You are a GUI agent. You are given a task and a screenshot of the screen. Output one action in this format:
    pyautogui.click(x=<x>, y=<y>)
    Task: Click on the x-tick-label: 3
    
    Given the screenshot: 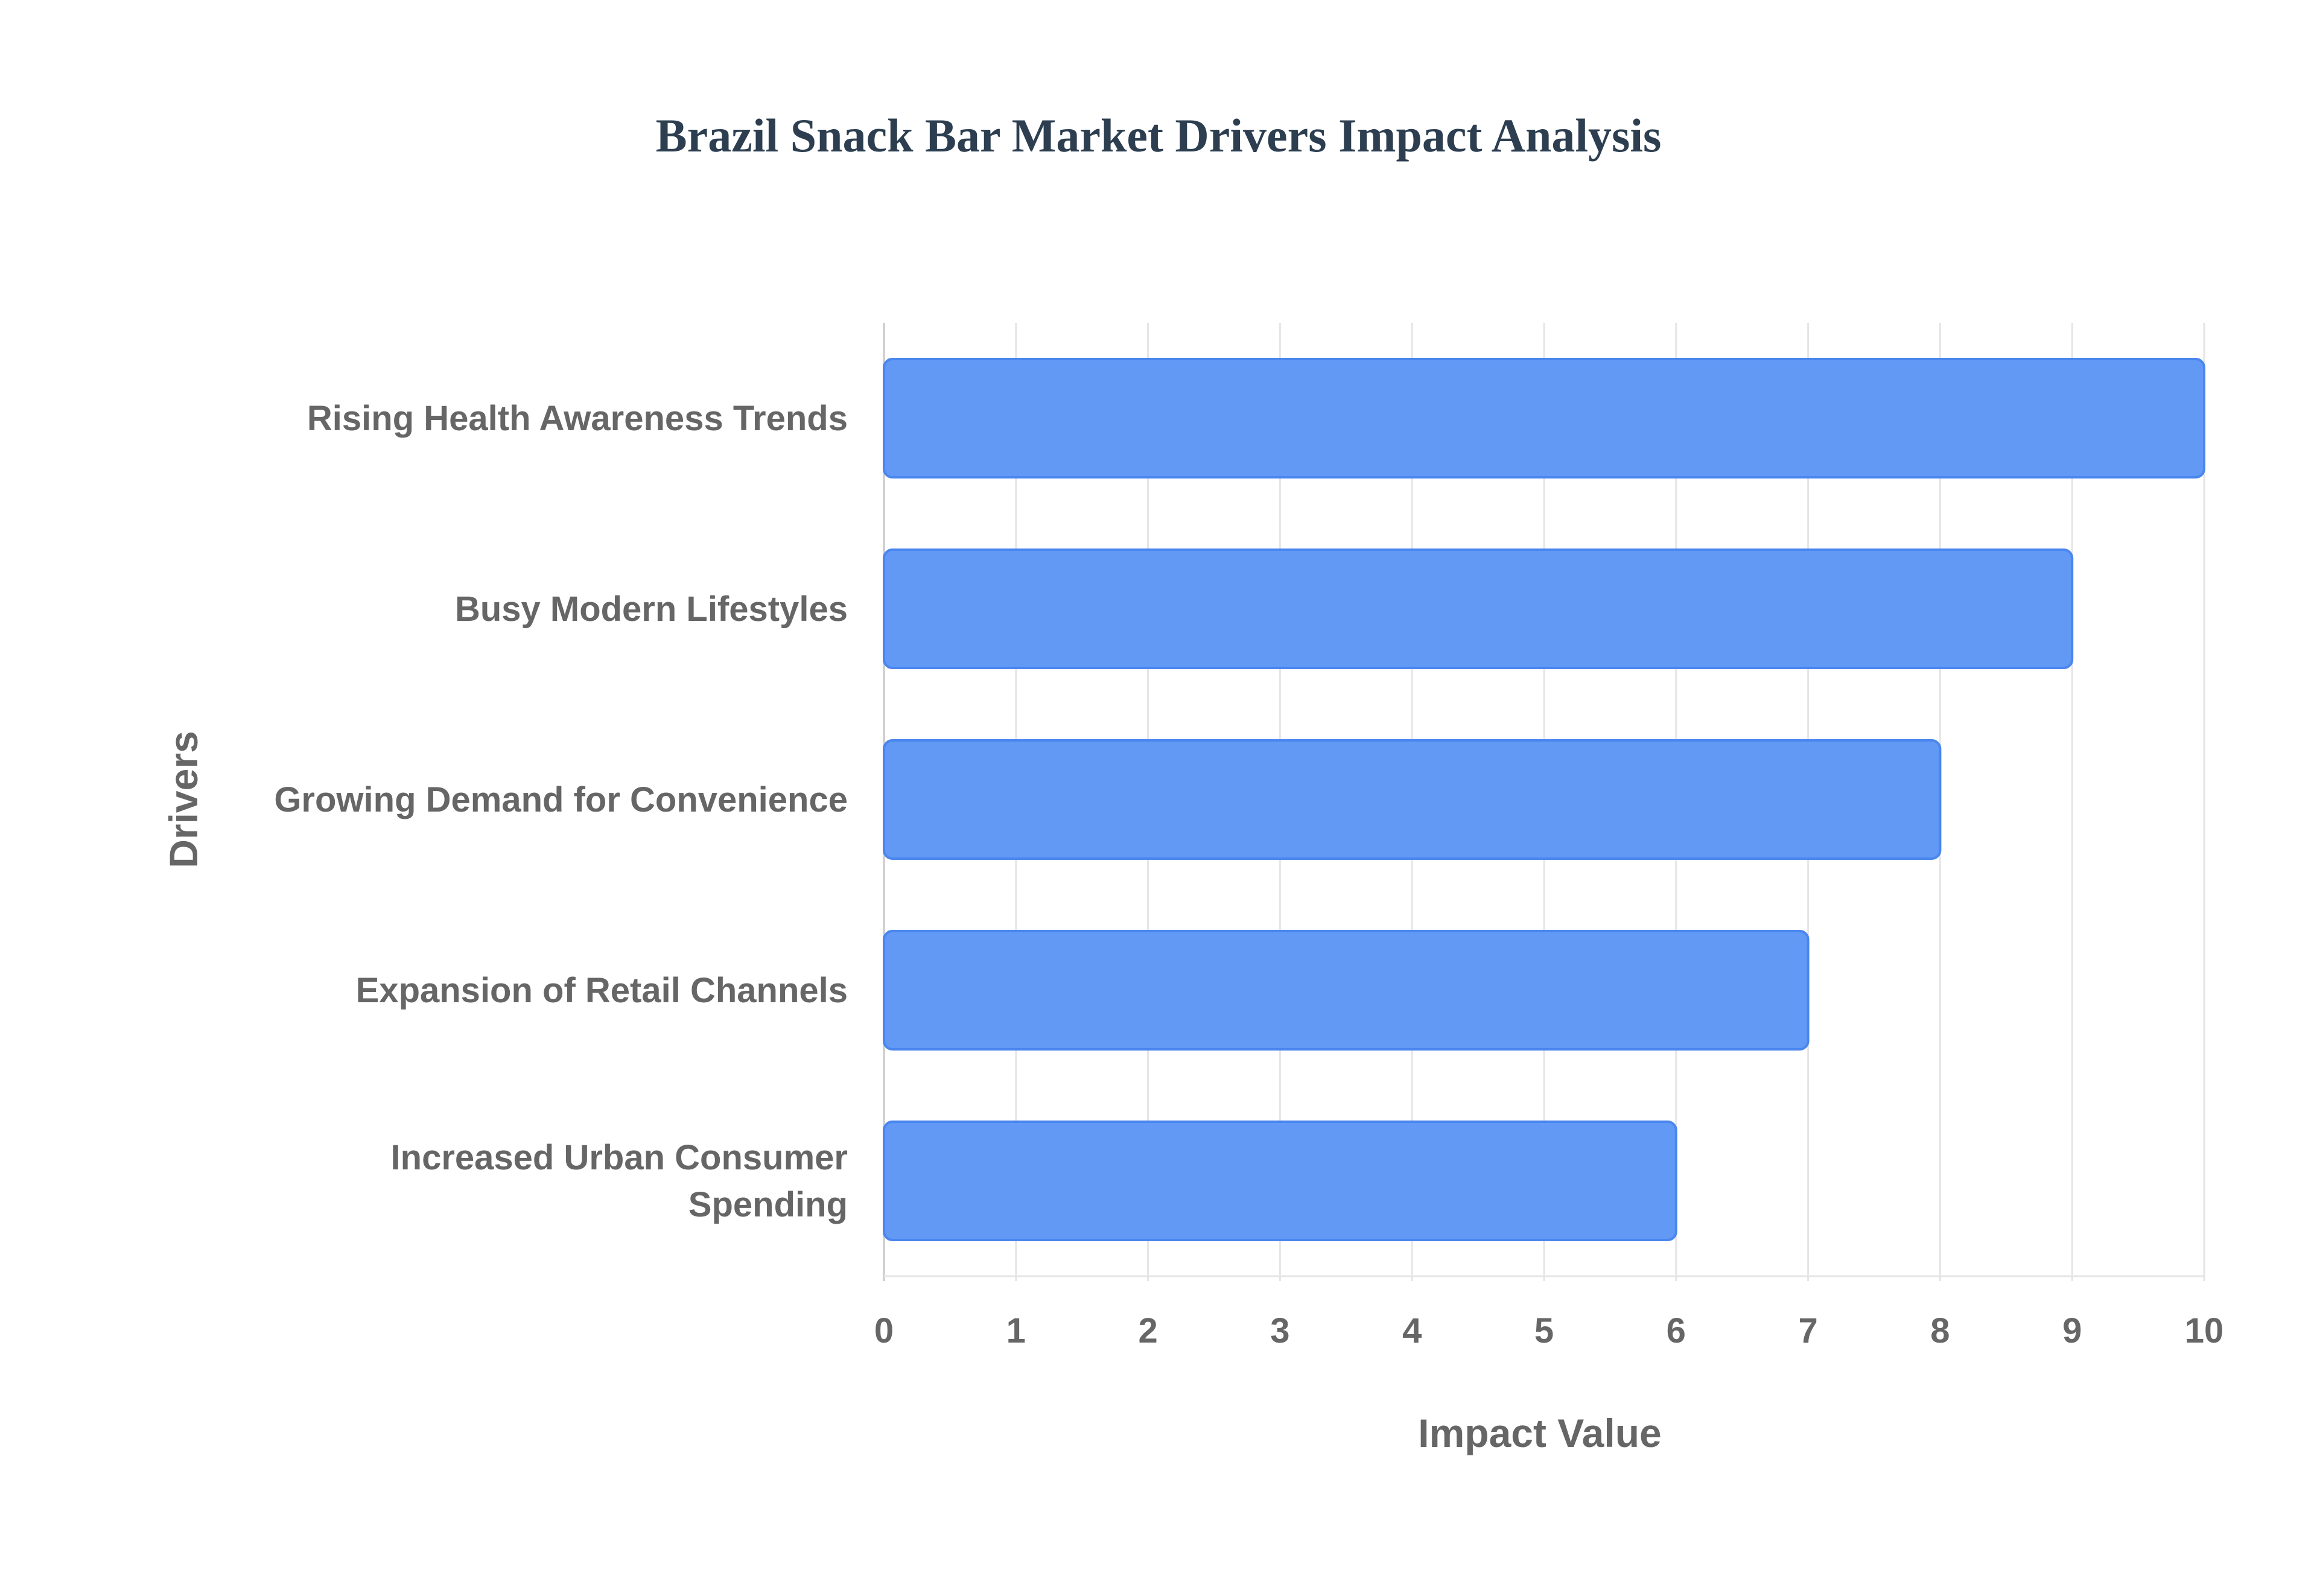 What is the action you would take?
    pyautogui.click(x=1279, y=1331)
    